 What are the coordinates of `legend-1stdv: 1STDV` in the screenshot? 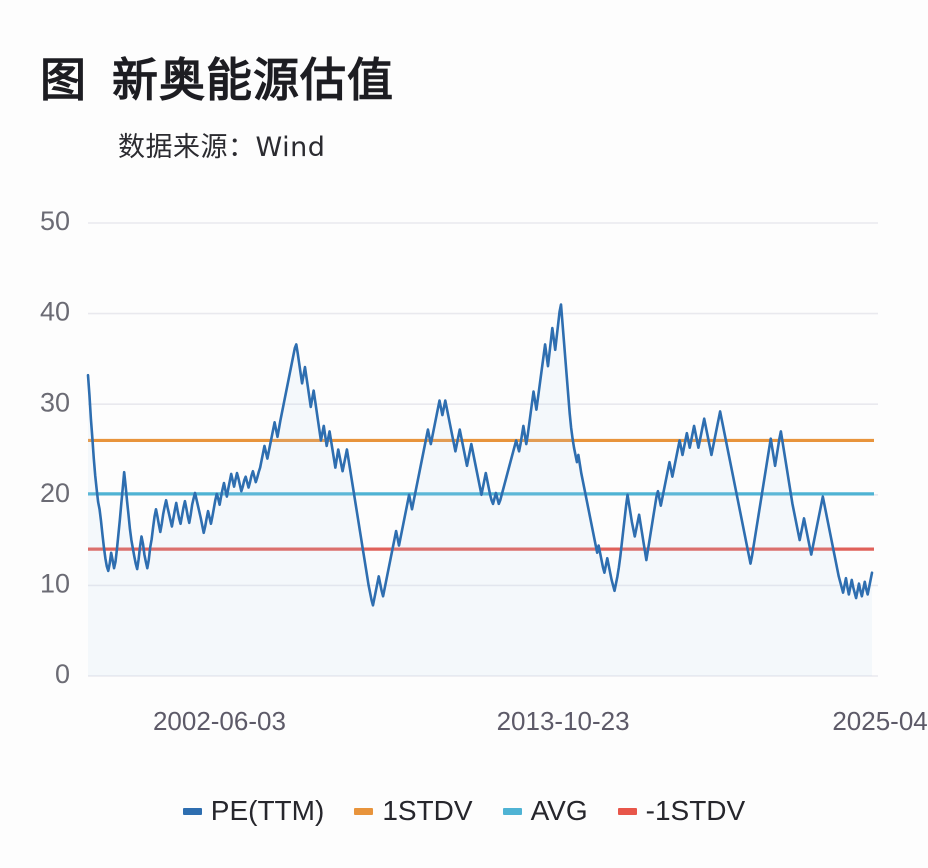 It's located at (413, 811).